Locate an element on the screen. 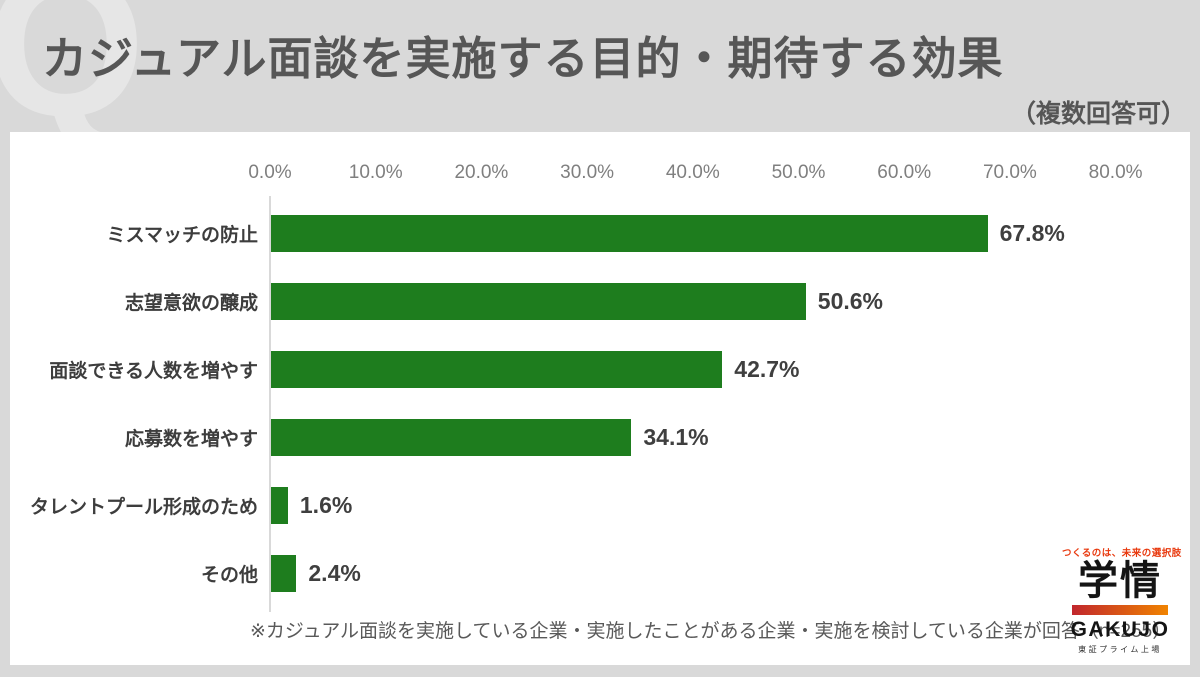  gakujo-logo: つくるのは、未来の選択肢 学情 GAKUJO 東証プライム上場 is located at coordinates (1122, 600).